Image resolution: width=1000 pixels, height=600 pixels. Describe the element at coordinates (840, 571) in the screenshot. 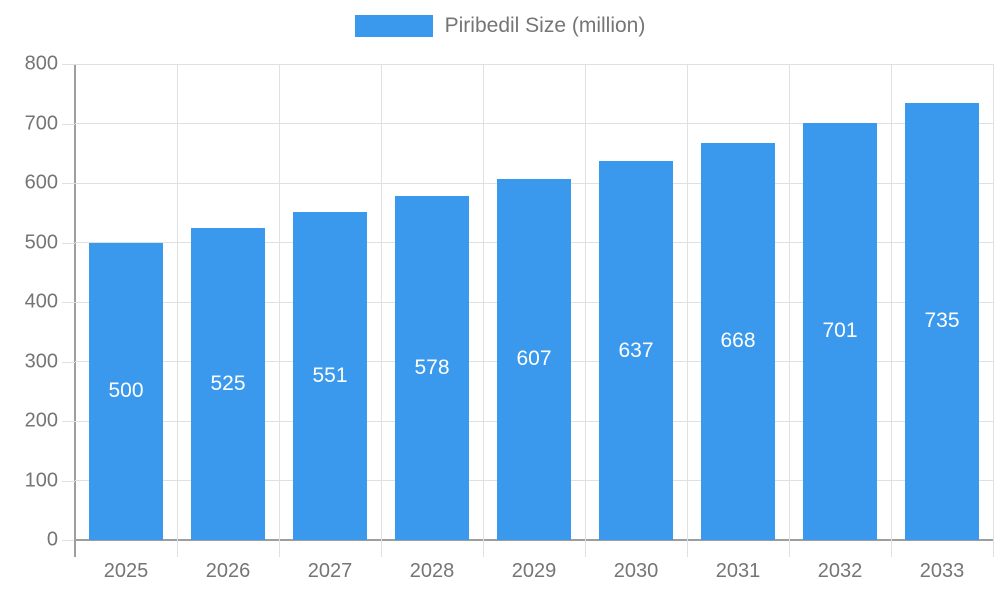

I see `x-tick-label: 2032` at that location.